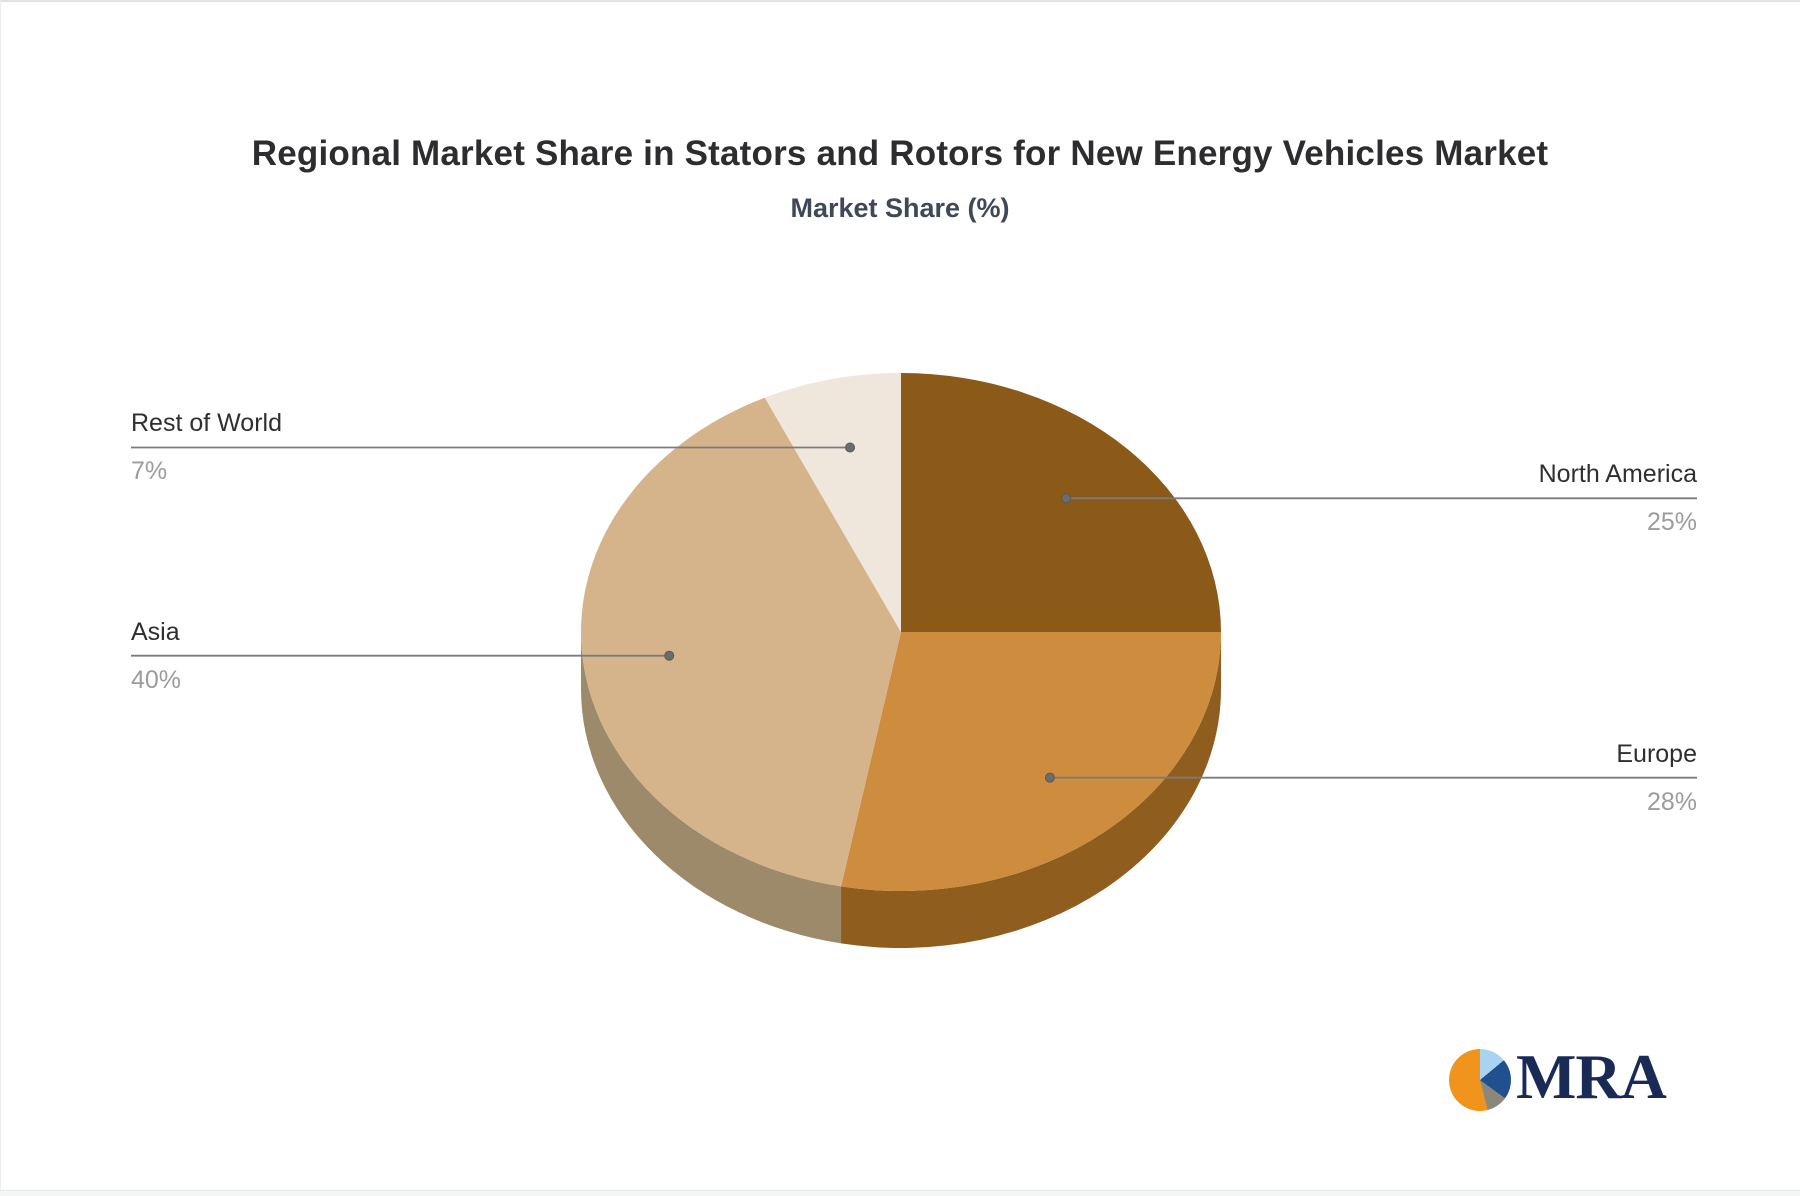 The width and height of the screenshot is (1800, 1196). What do you see at coordinates (206, 447) in the screenshot?
I see `label-rest-of-world: Rest of World 7%` at bounding box center [206, 447].